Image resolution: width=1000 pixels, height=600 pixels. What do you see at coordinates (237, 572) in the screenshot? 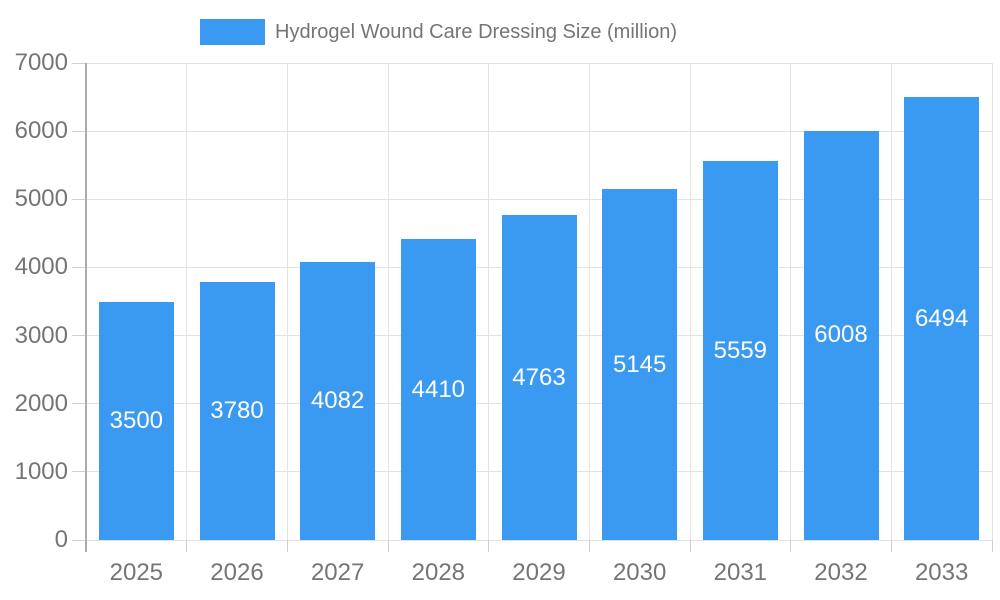
I see `x-axis-label: 2026` at bounding box center [237, 572].